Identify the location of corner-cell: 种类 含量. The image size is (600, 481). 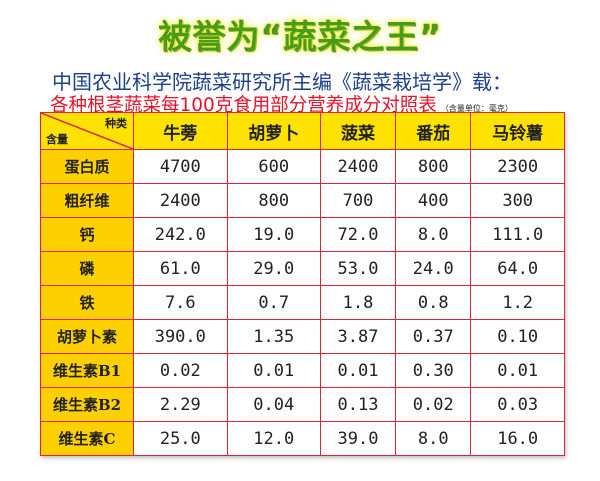
(87, 131).